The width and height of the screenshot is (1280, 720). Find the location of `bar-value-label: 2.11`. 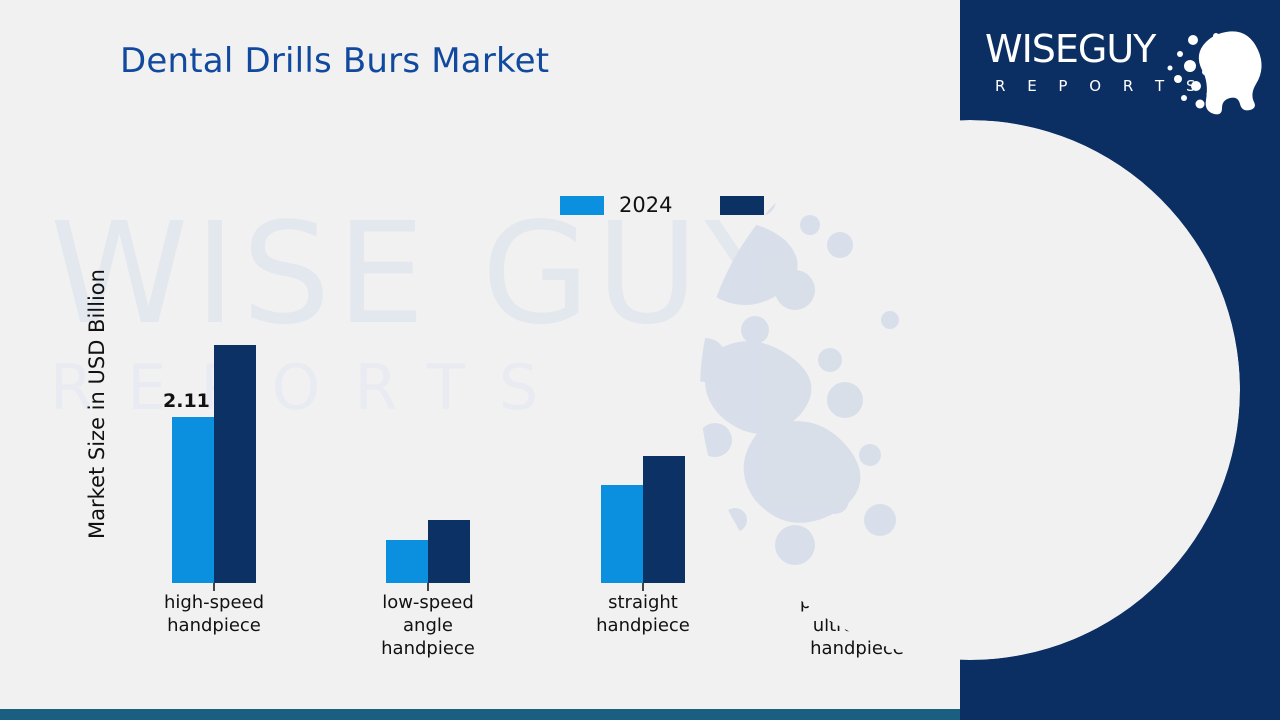

bar-value-label: 2.11 is located at coordinates (186, 401).